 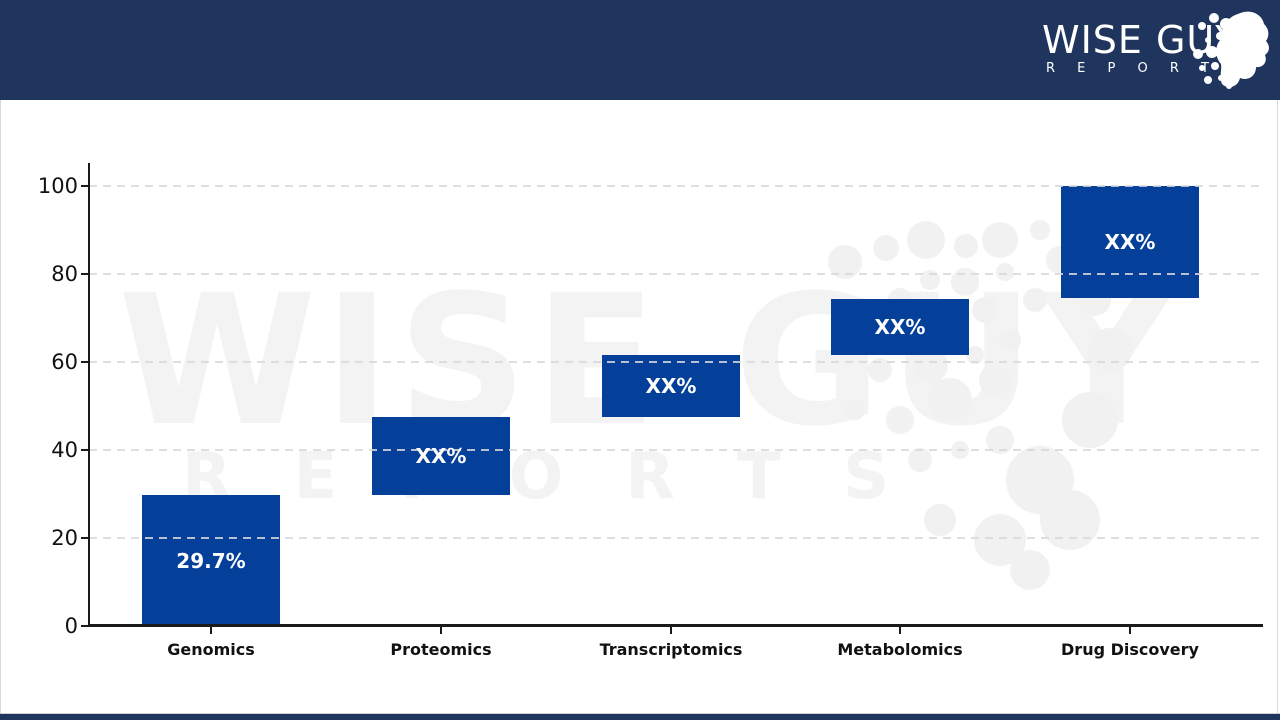 What do you see at coordinates (64, 450) in the screenshot?
I see `y-tick-label: 40` at bounding box center [64, 450].